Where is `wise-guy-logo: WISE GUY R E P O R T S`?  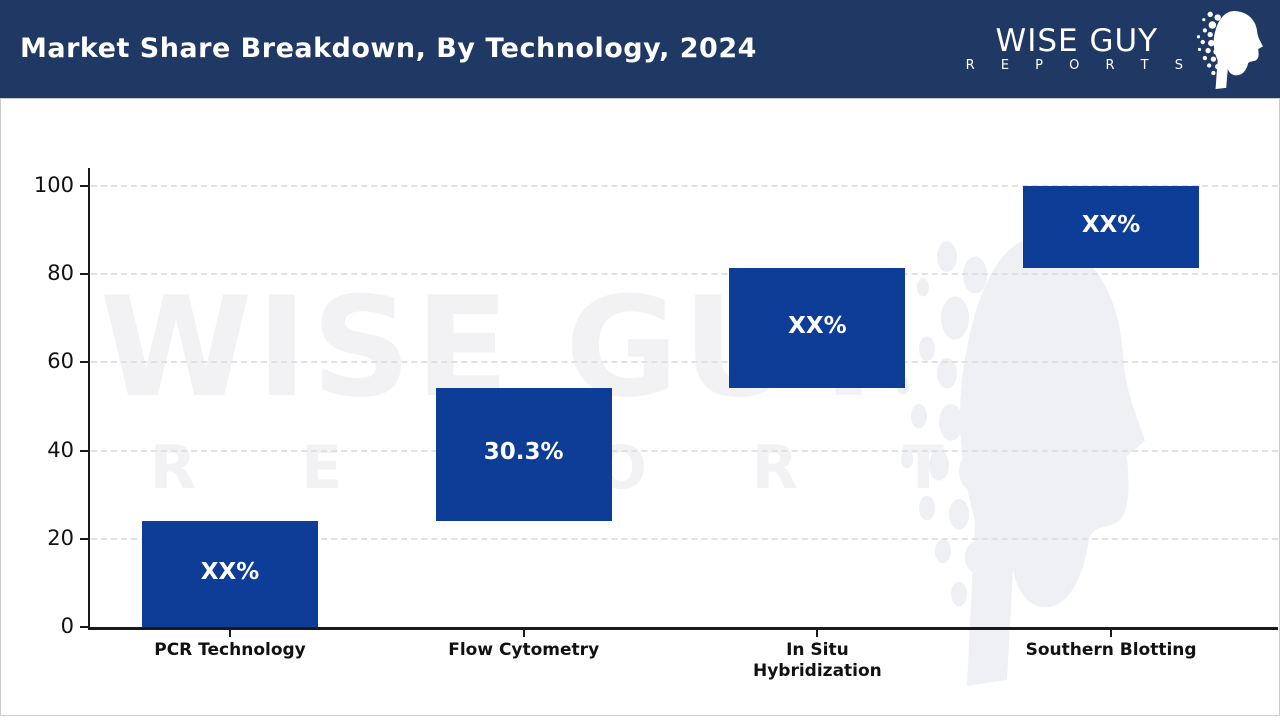
wise-guy-logo: WISE GUY R E P O R T S is located at coordinates (1113, 49).